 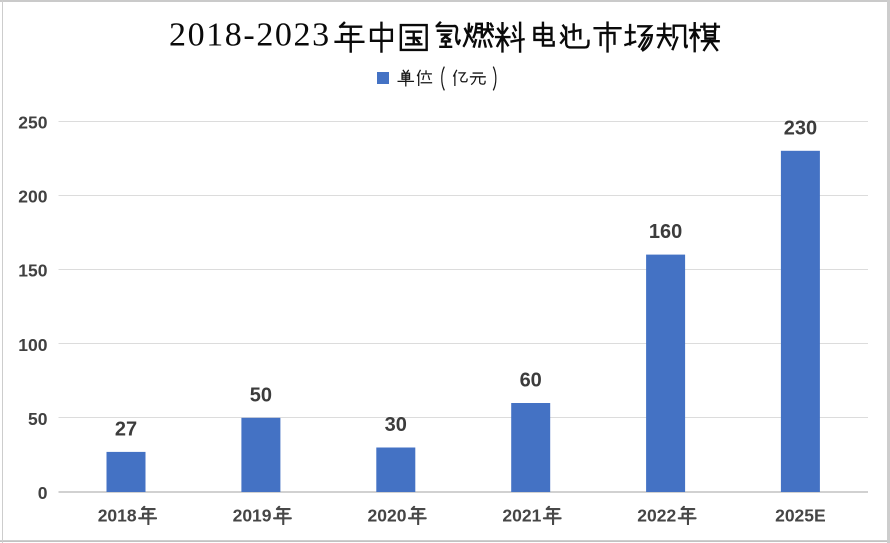 I want to click on svg-text: 150, so click(x=32, y=271).